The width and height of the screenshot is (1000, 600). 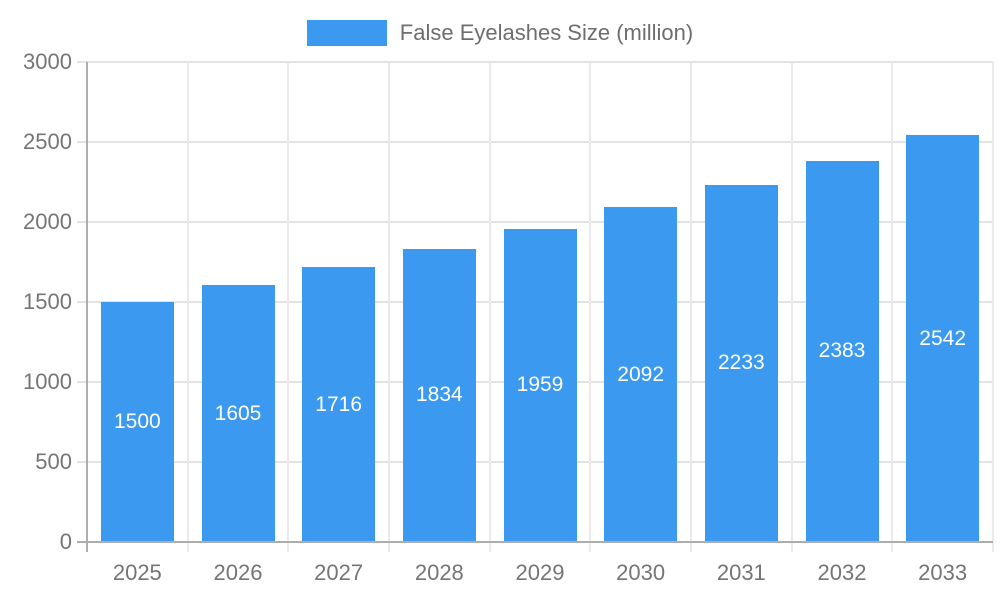 I want to click on y-tick-label: 1000, so click(x=47, y=381).